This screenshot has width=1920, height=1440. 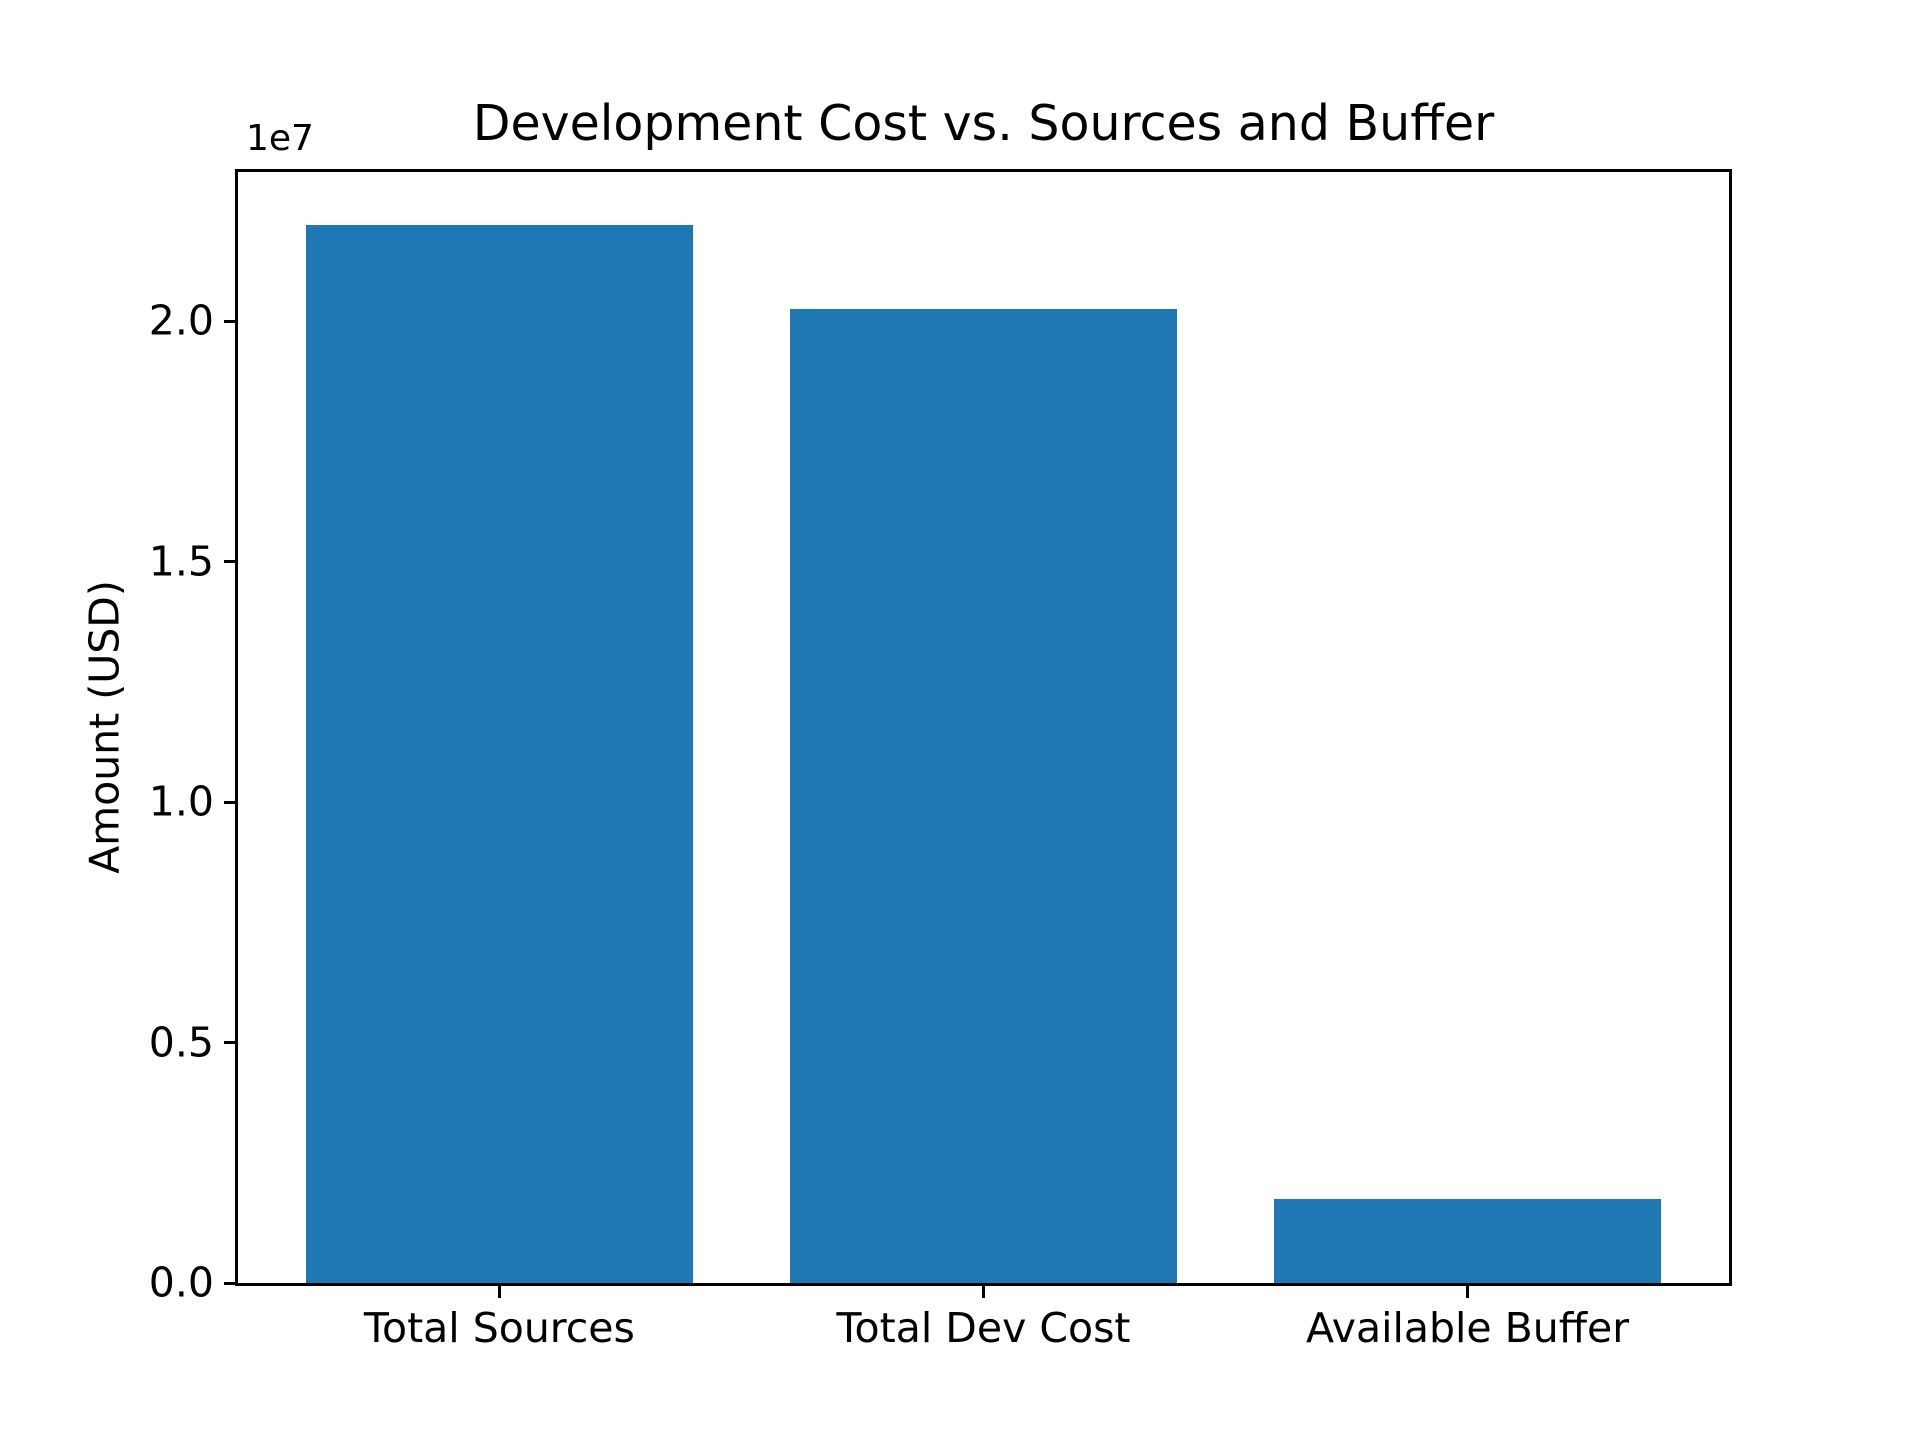 I want to click on bar-total-dev-cost, so click(x=983, y=796).